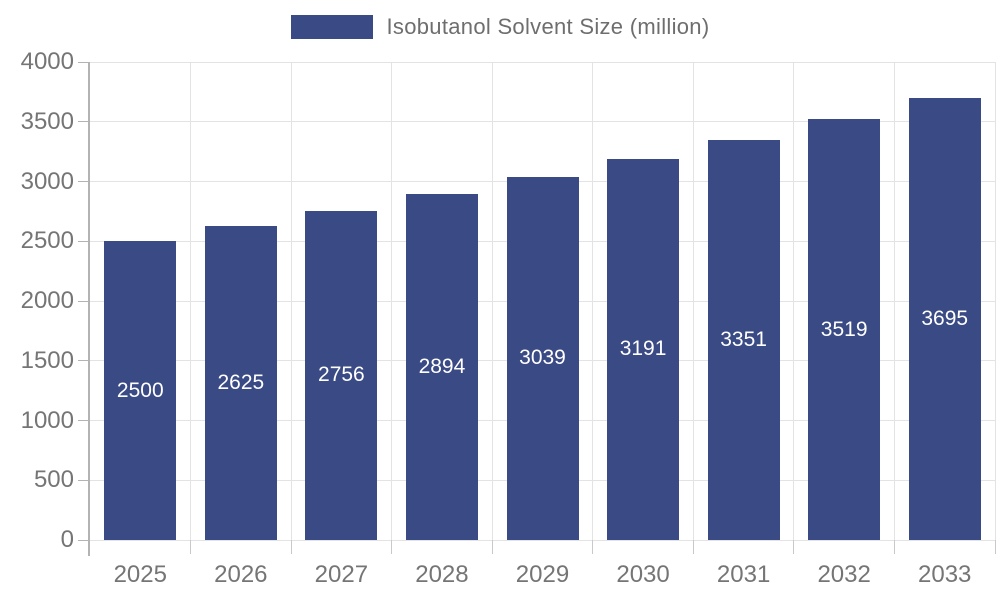  I want to click on x-axis-tick-label: 2025, so click(140, 574).